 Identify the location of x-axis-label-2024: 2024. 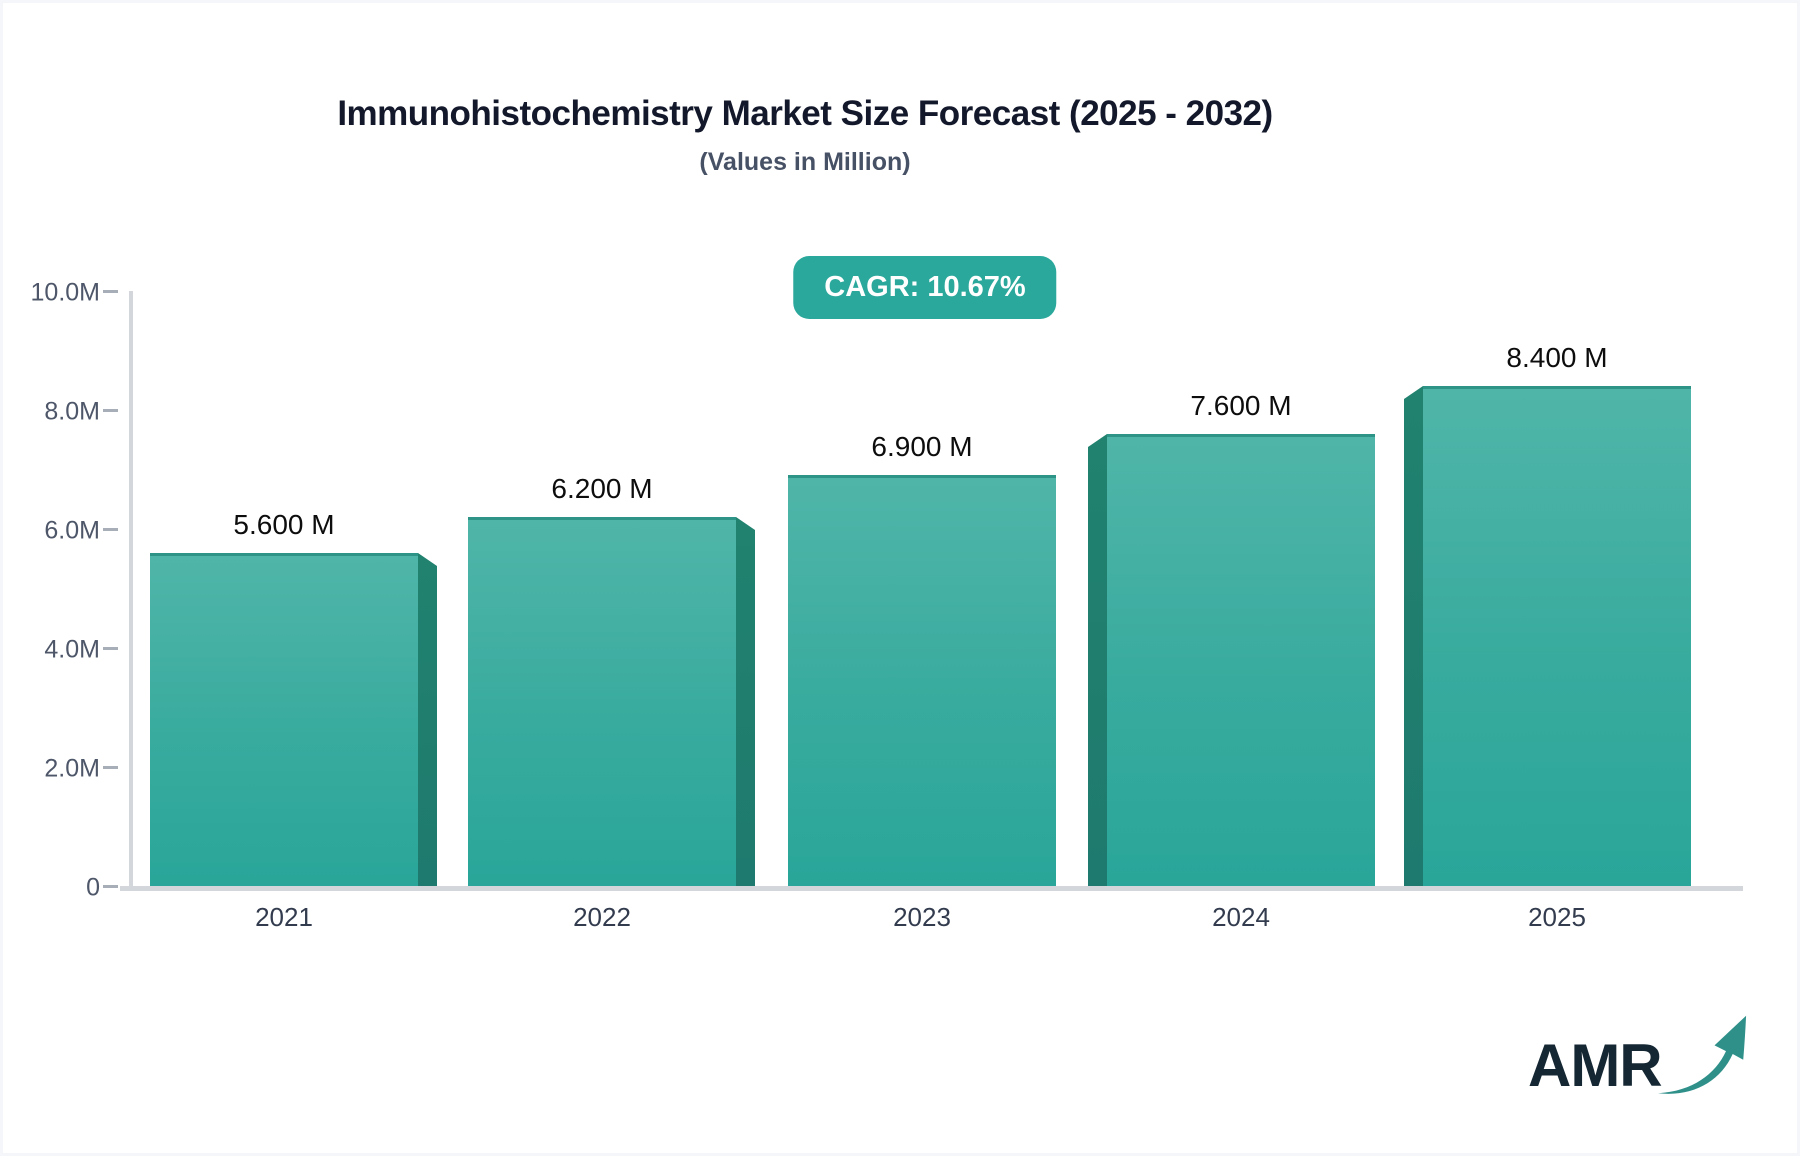
(1241, 917).